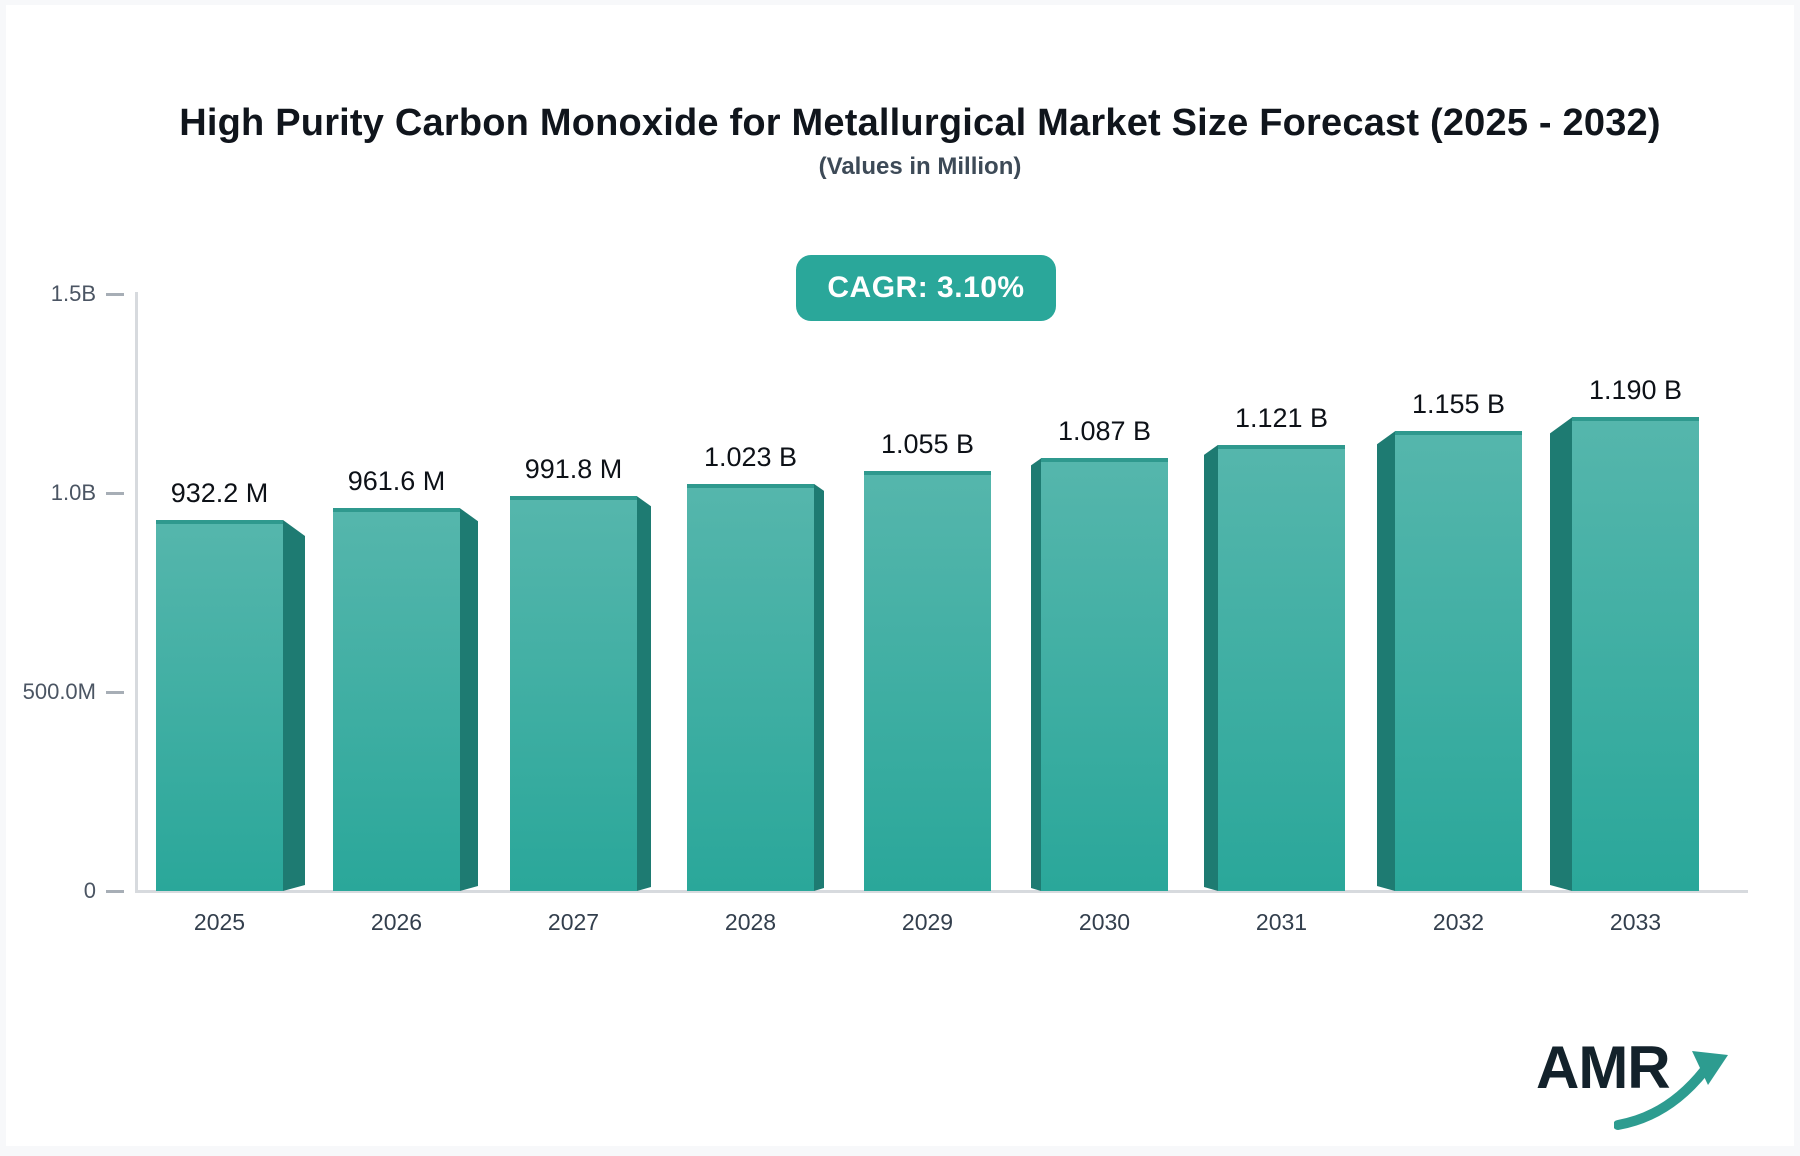 Image resolution: width=1800 pixels, height=1156 pixels. I want to click on amr-logo-text: AMR, so click(1603, 1067).